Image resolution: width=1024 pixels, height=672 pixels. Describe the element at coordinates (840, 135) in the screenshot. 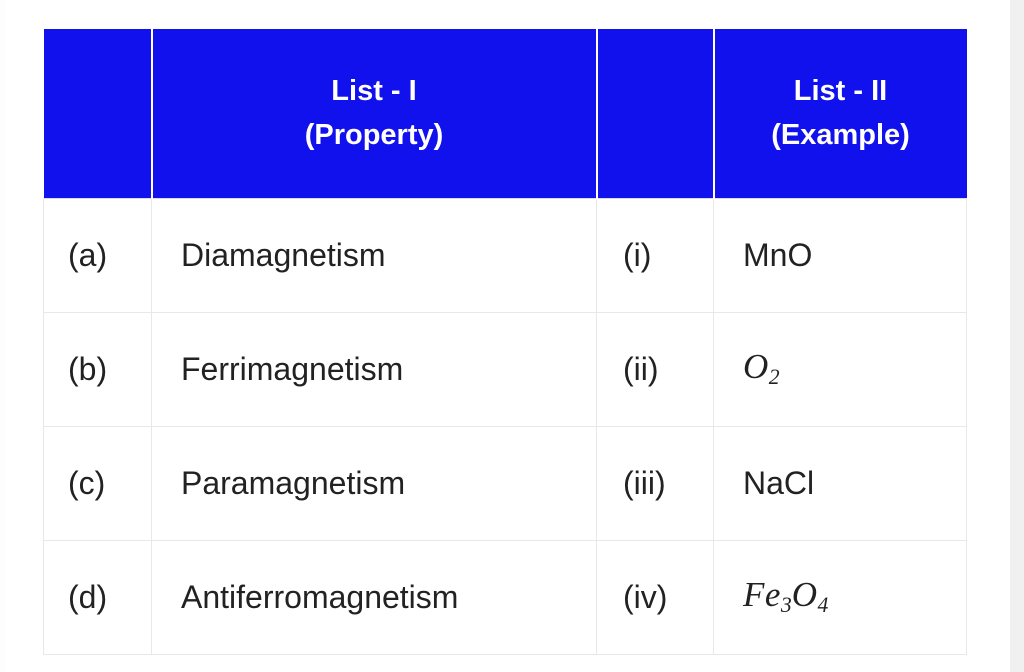

I see `header-list-2-subtitle: (Example)` at that location.